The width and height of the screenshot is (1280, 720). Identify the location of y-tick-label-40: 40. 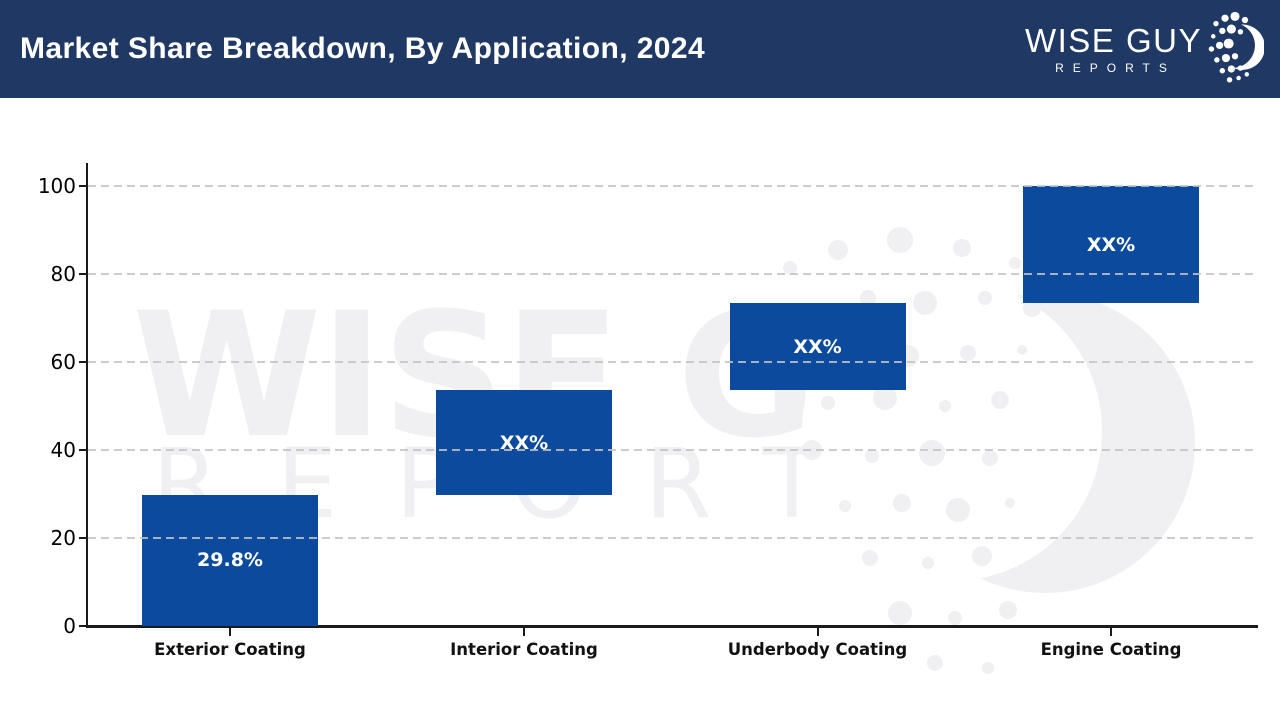
(63, 450).